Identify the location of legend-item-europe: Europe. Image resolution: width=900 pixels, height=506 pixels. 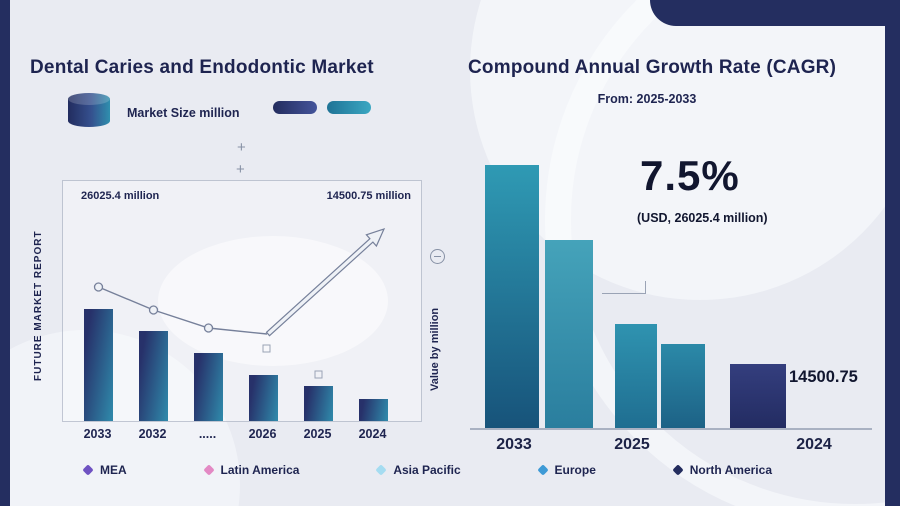
(566, 470).